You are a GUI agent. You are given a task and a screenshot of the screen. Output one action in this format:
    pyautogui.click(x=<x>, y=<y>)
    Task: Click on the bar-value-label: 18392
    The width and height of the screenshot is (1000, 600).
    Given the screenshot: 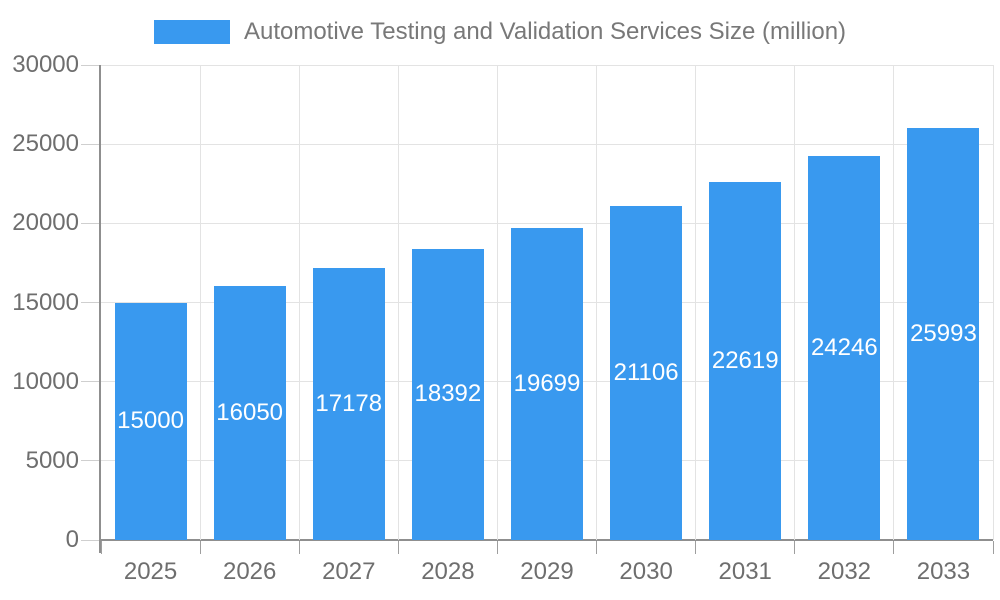 What is the action you would take?
    pyautogui.click(x=448, y=394)
    